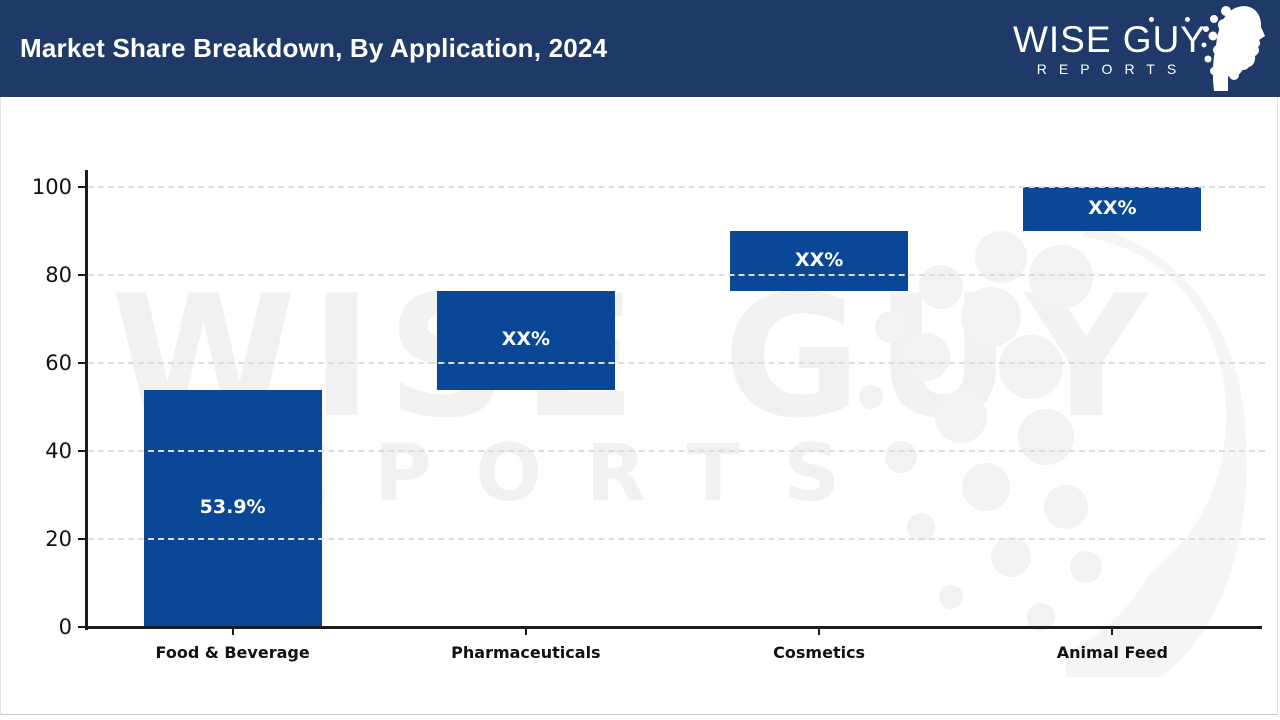 This screenshot has height=720, width=1280. Describe the element at coordinates (232, 652) in the screenshot. I see `x-axis-category-label: Food & Beverage` at that location.